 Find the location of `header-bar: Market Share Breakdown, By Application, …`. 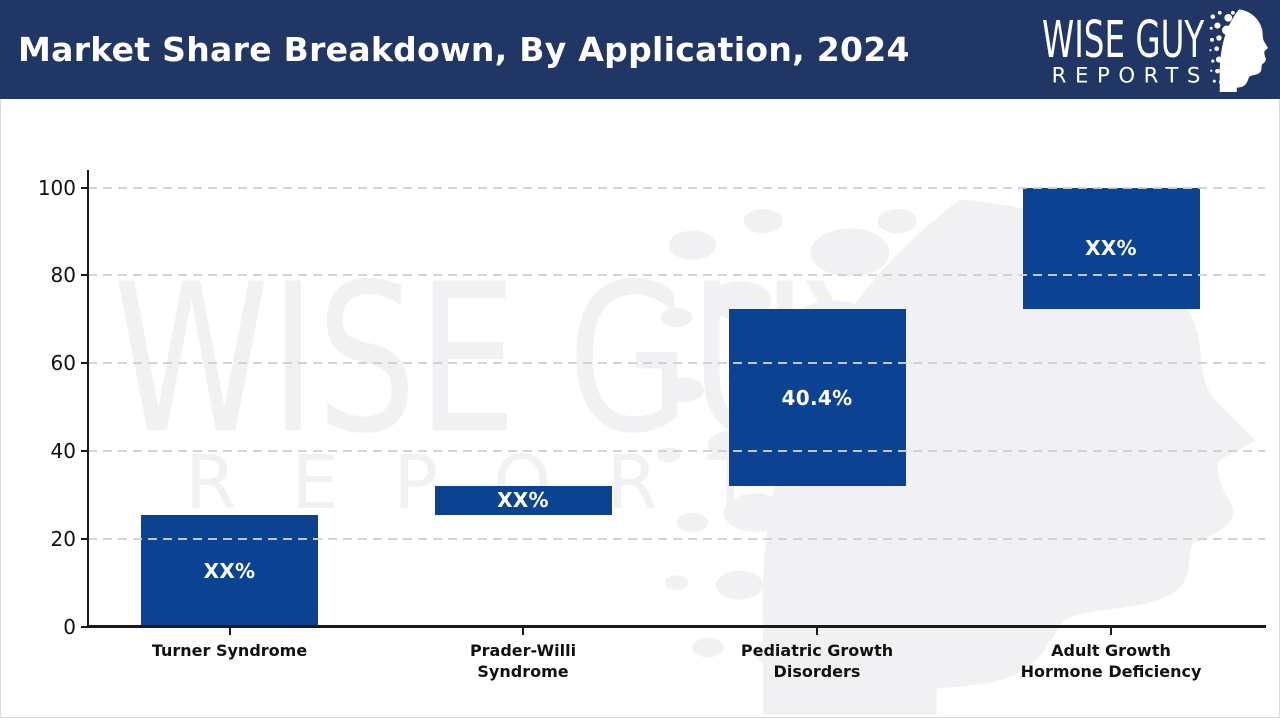

header-bar: Market Share Breakdown, By Application, … is located at coordinates (640, 49).